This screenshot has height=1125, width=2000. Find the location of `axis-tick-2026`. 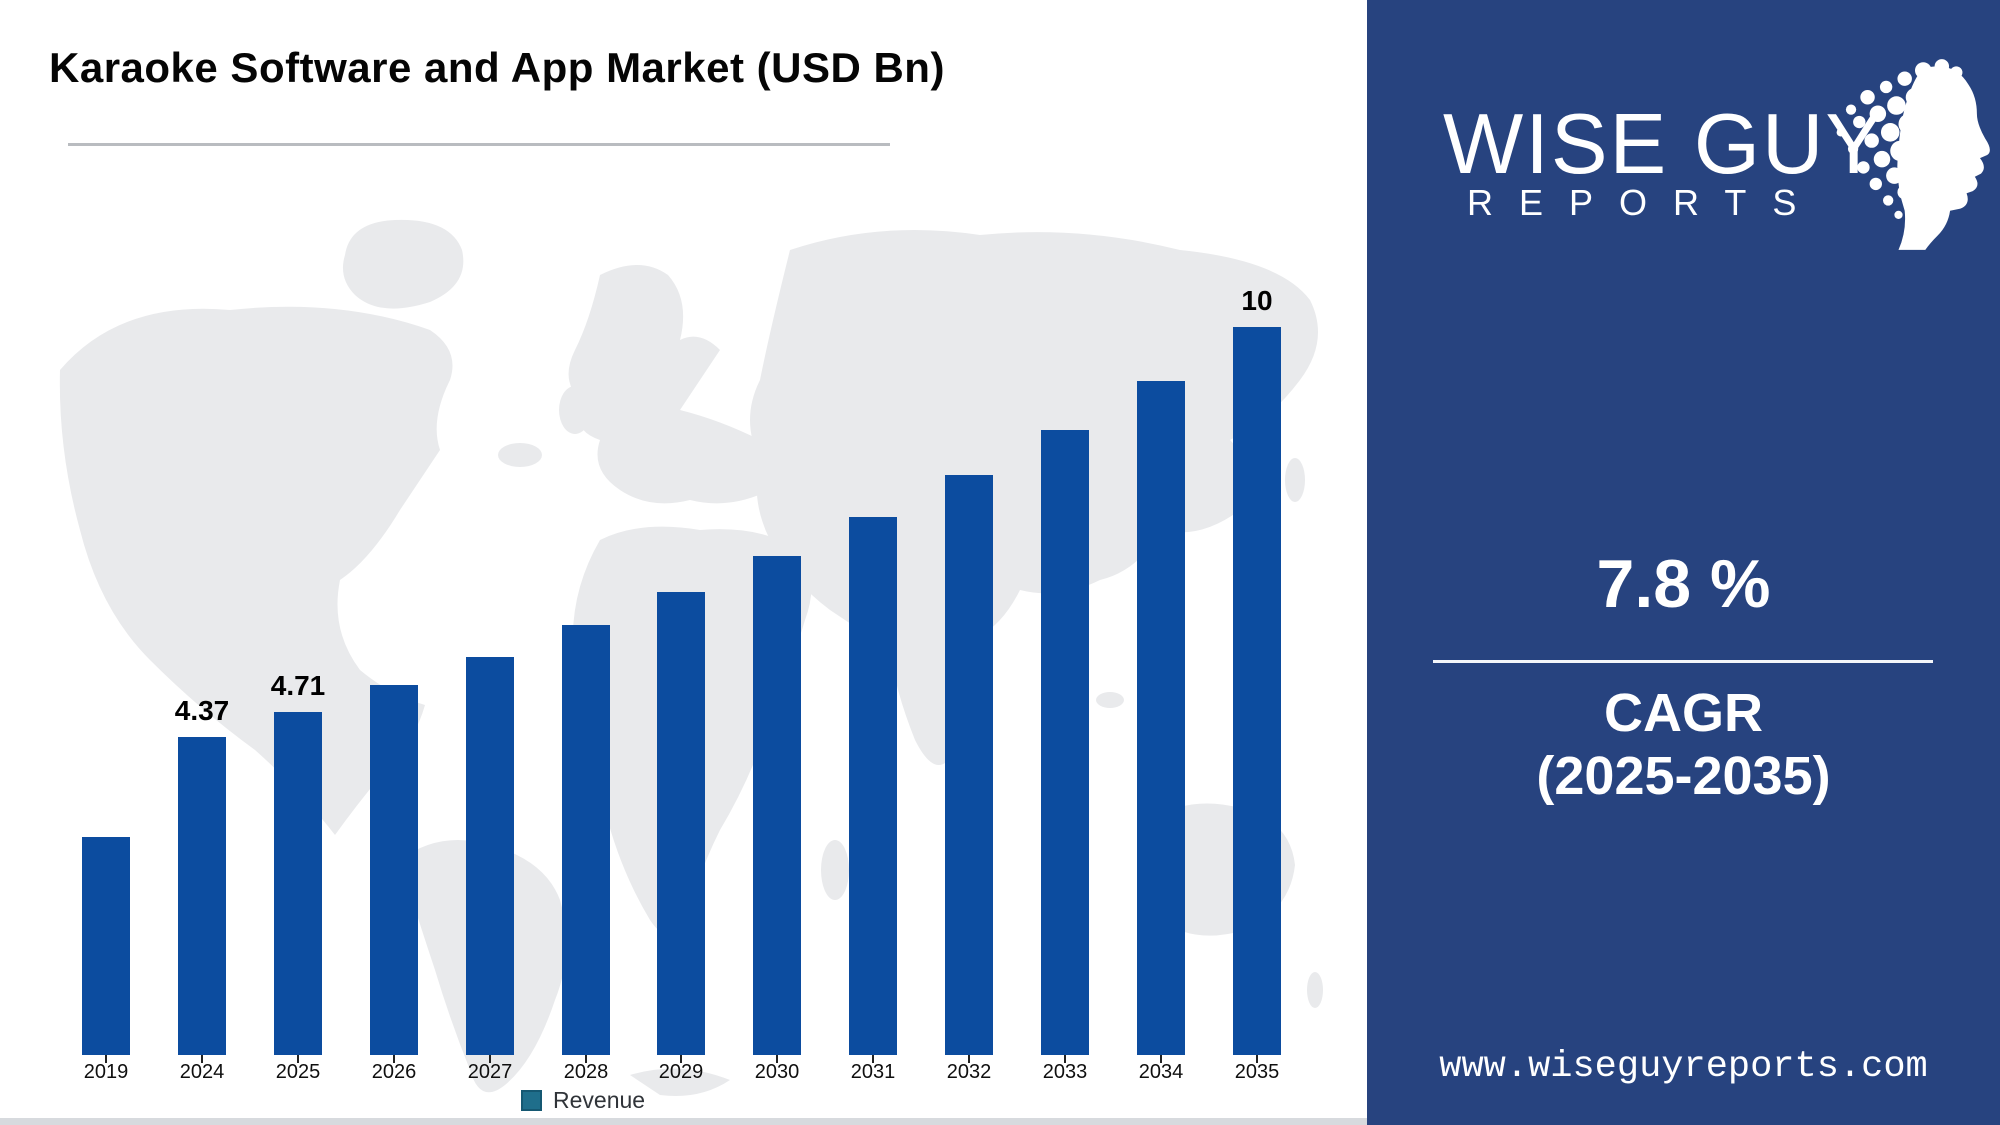

axis-tick-2026 is located at coordinates (394, 1059).